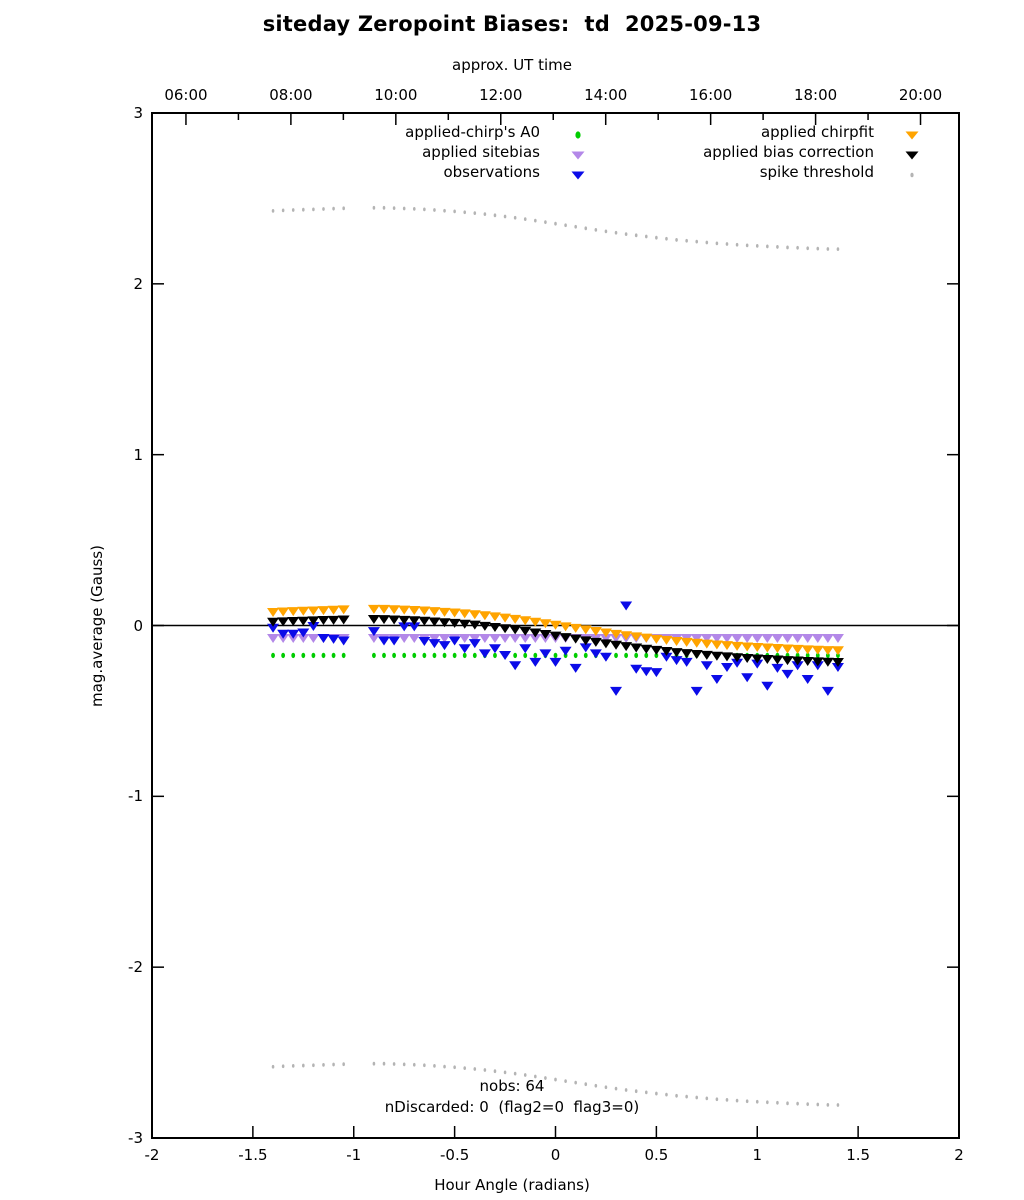 This screenshot has height=1200, width=1024. What do you see at coordinates (920, 95) in the screenshot?
I see `top-tick-label: 20:00` at bounding box center [920, 95].